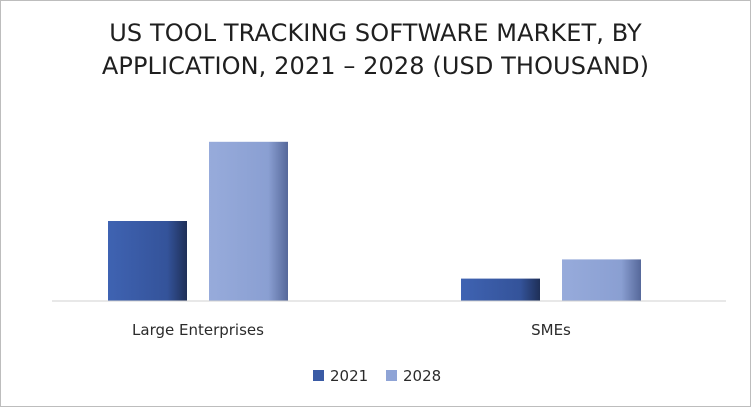 This screenshot has width=751, height=407. I want to click on legend: 2021 2028, so click(377, 376).